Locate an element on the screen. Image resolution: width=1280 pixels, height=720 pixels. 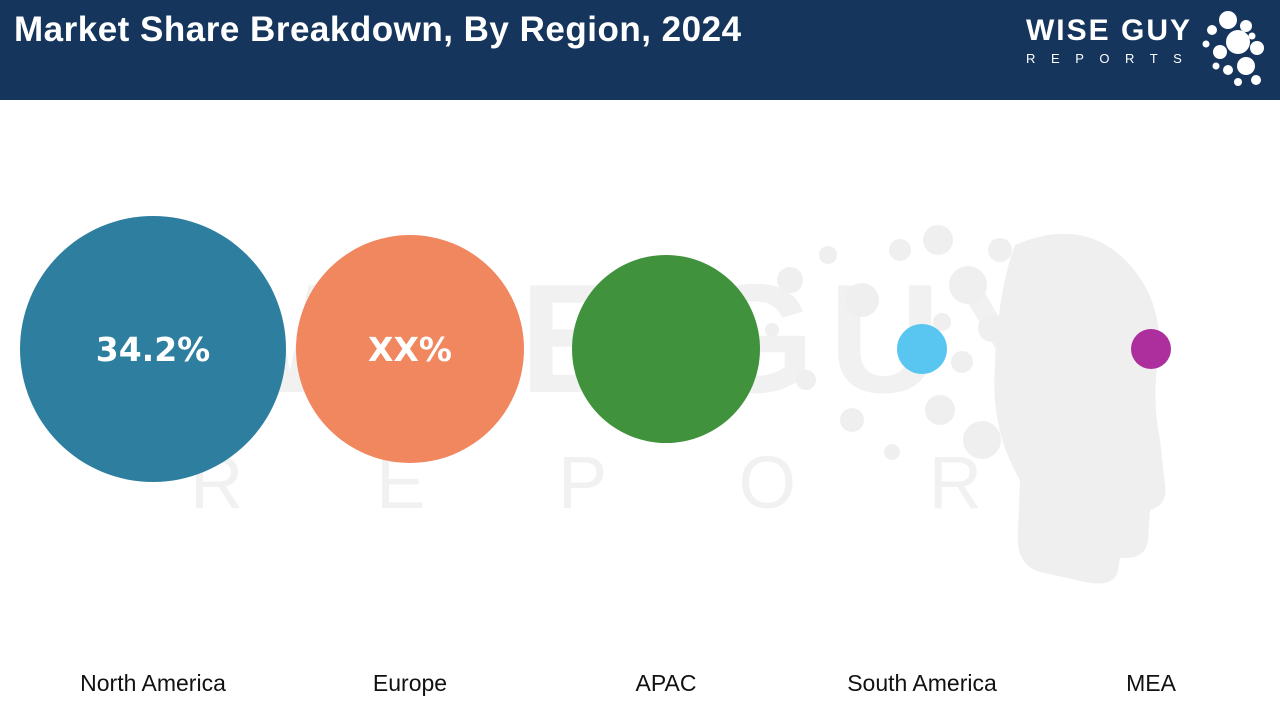
brand-tagline: R E P O R T S is located at coordinates (1106, 58).